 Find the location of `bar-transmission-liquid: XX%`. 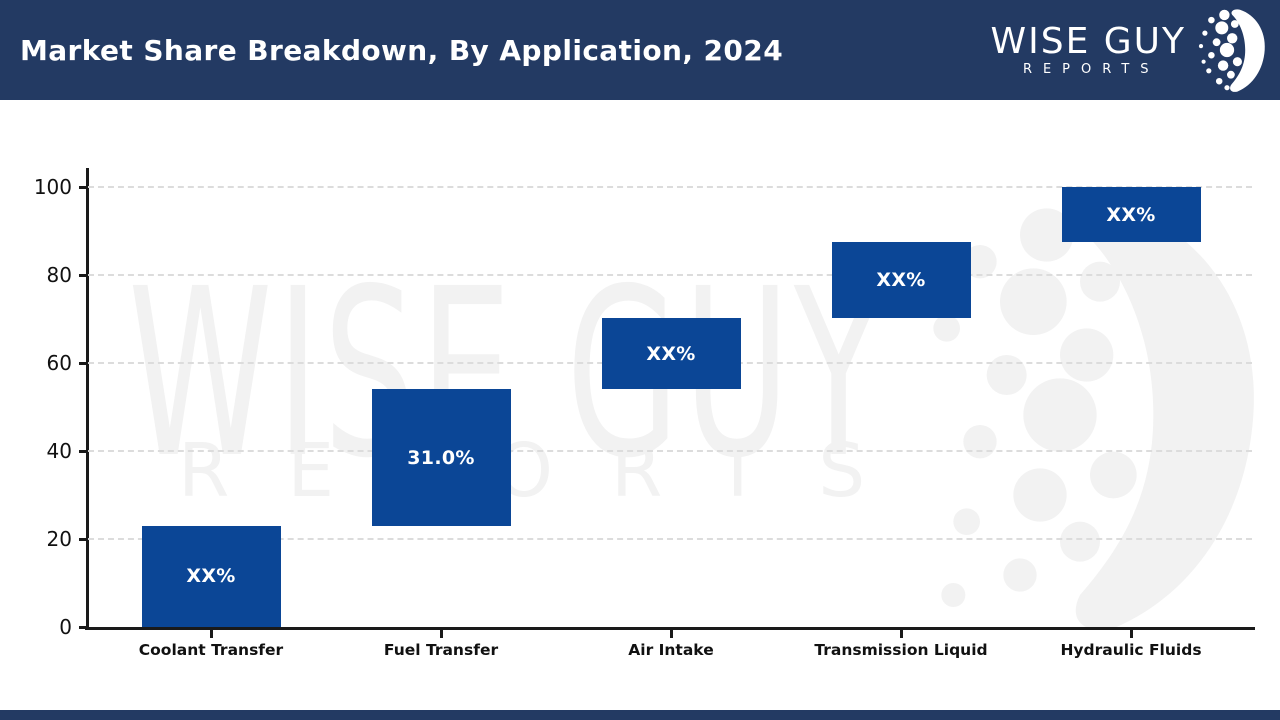

bar-transmission-liquid: XX% is located at coordinates (901, 280).